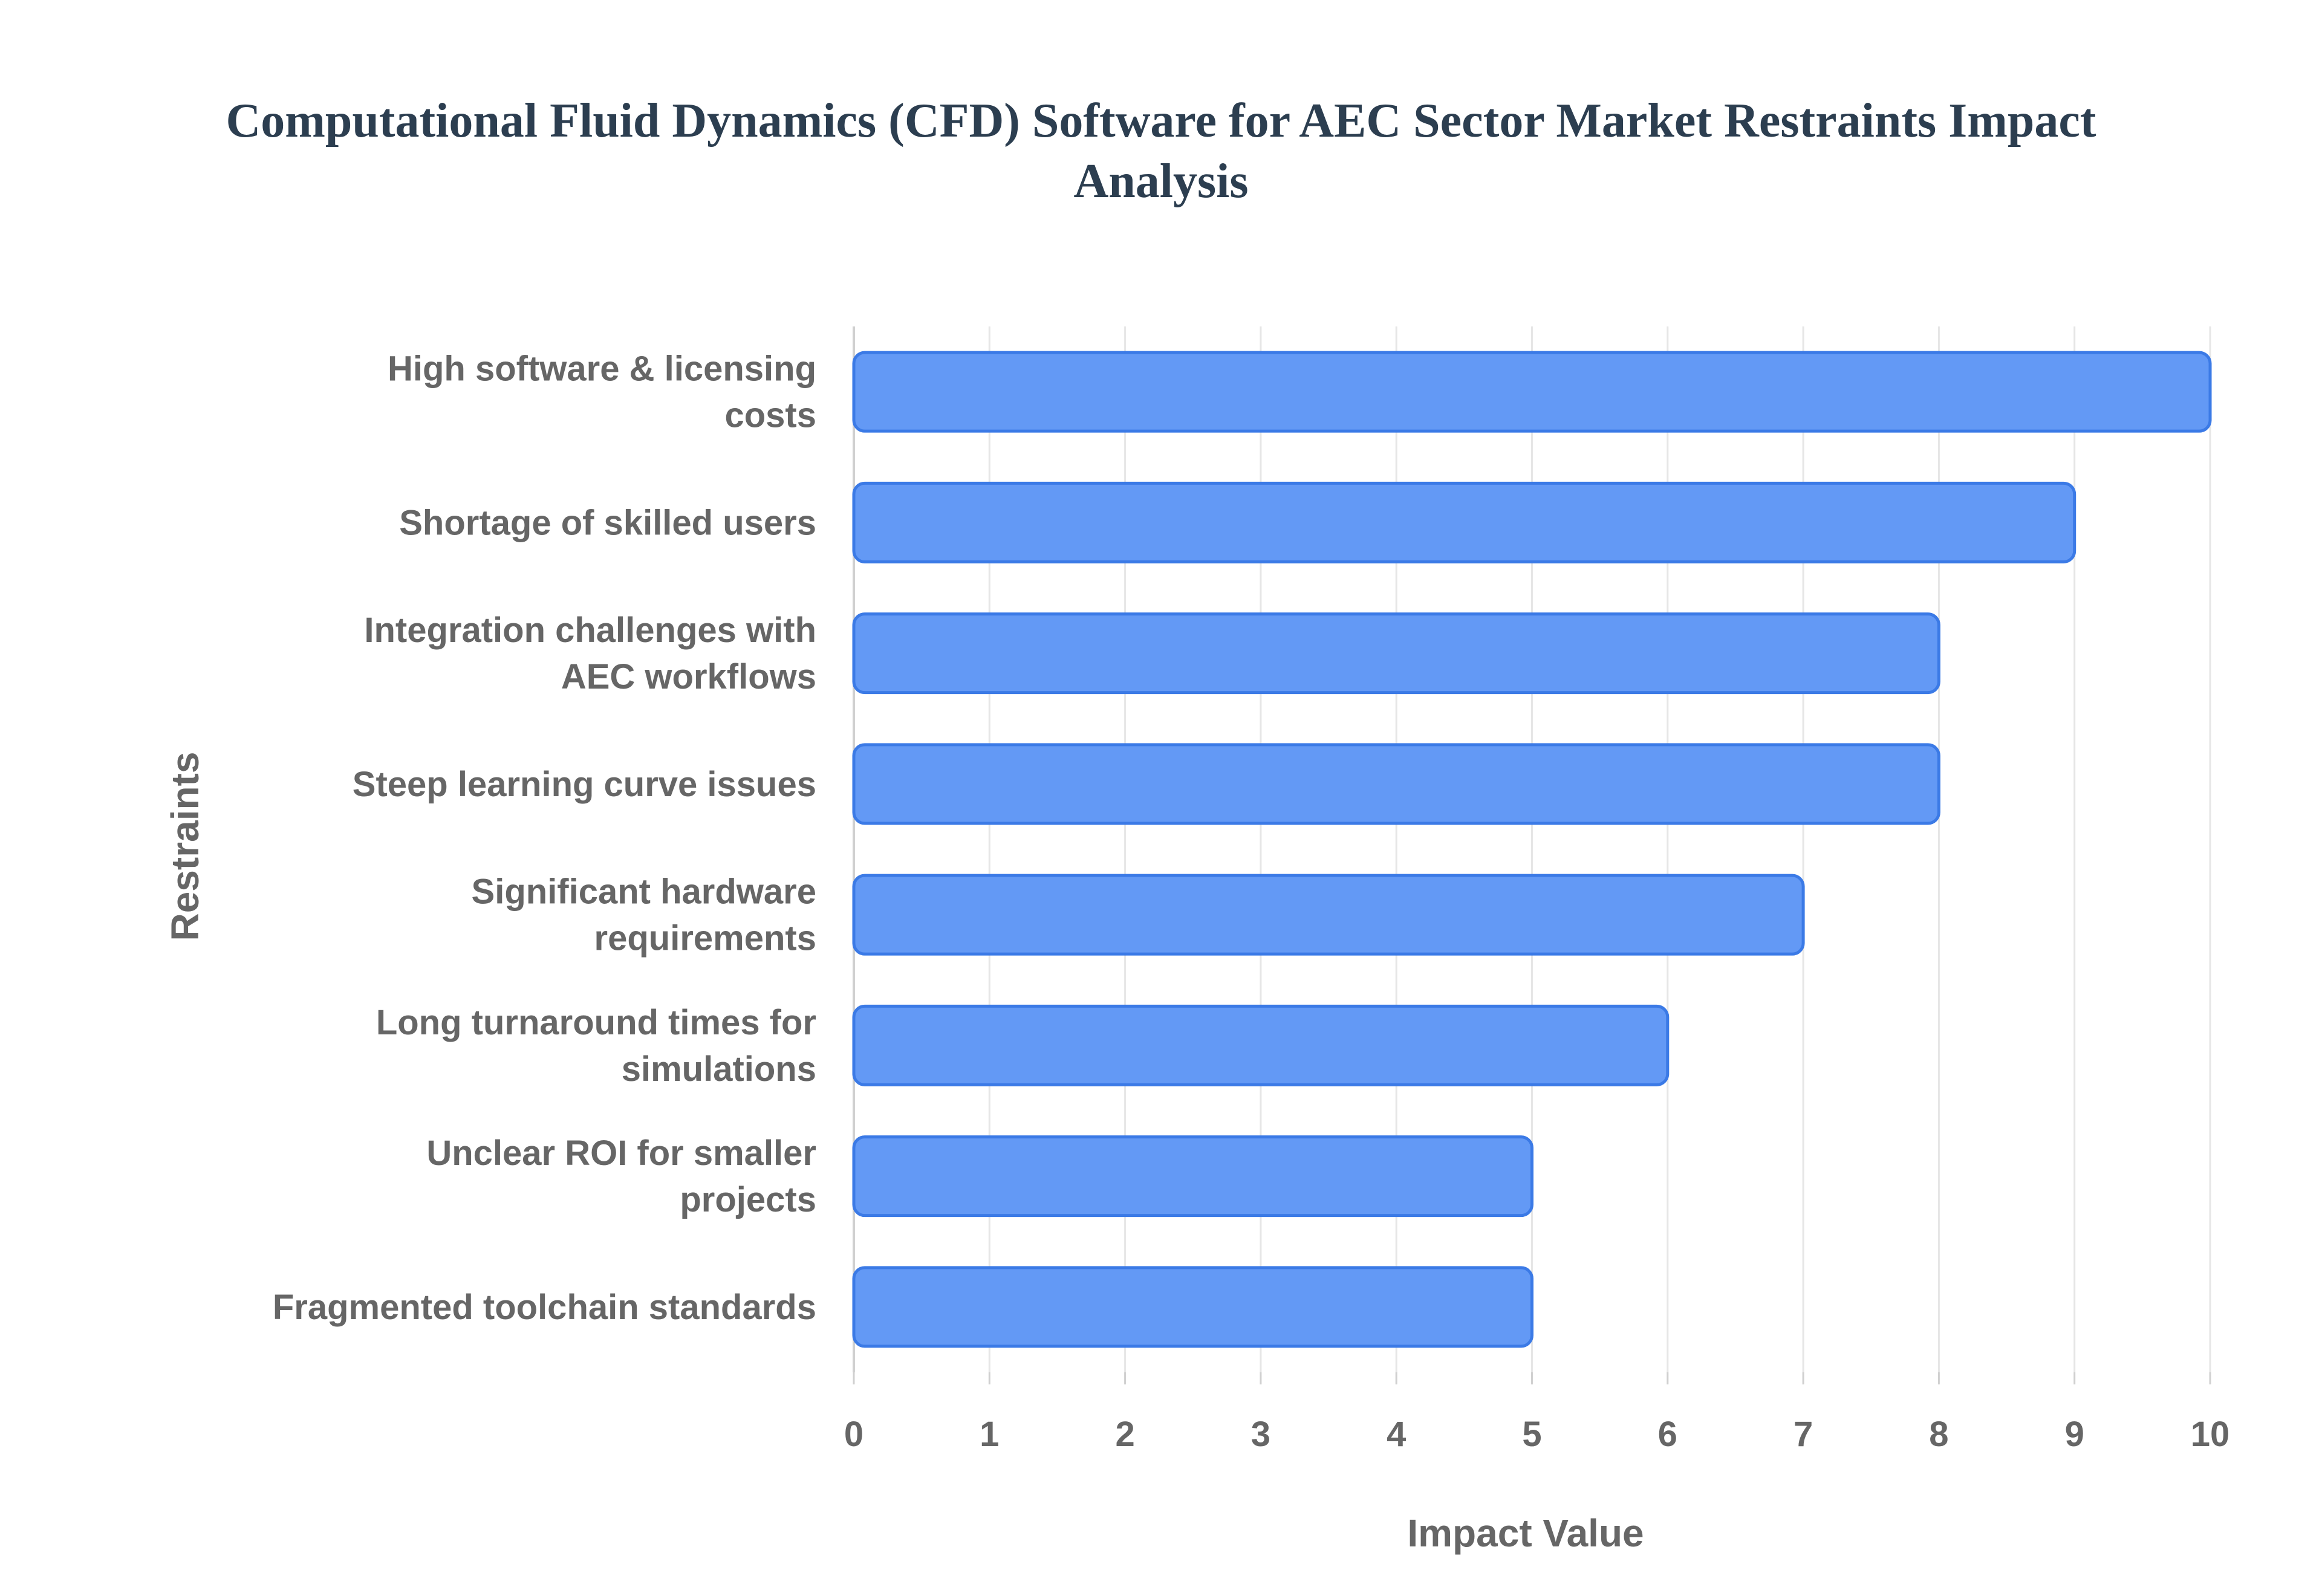 The width and height of the screenshot is (2322, 1596). What do you see at coordinates (1525, 1533) in the screenshot?
I see `x-axis-title: Impact Value` at bounding box center [1525, 1533].